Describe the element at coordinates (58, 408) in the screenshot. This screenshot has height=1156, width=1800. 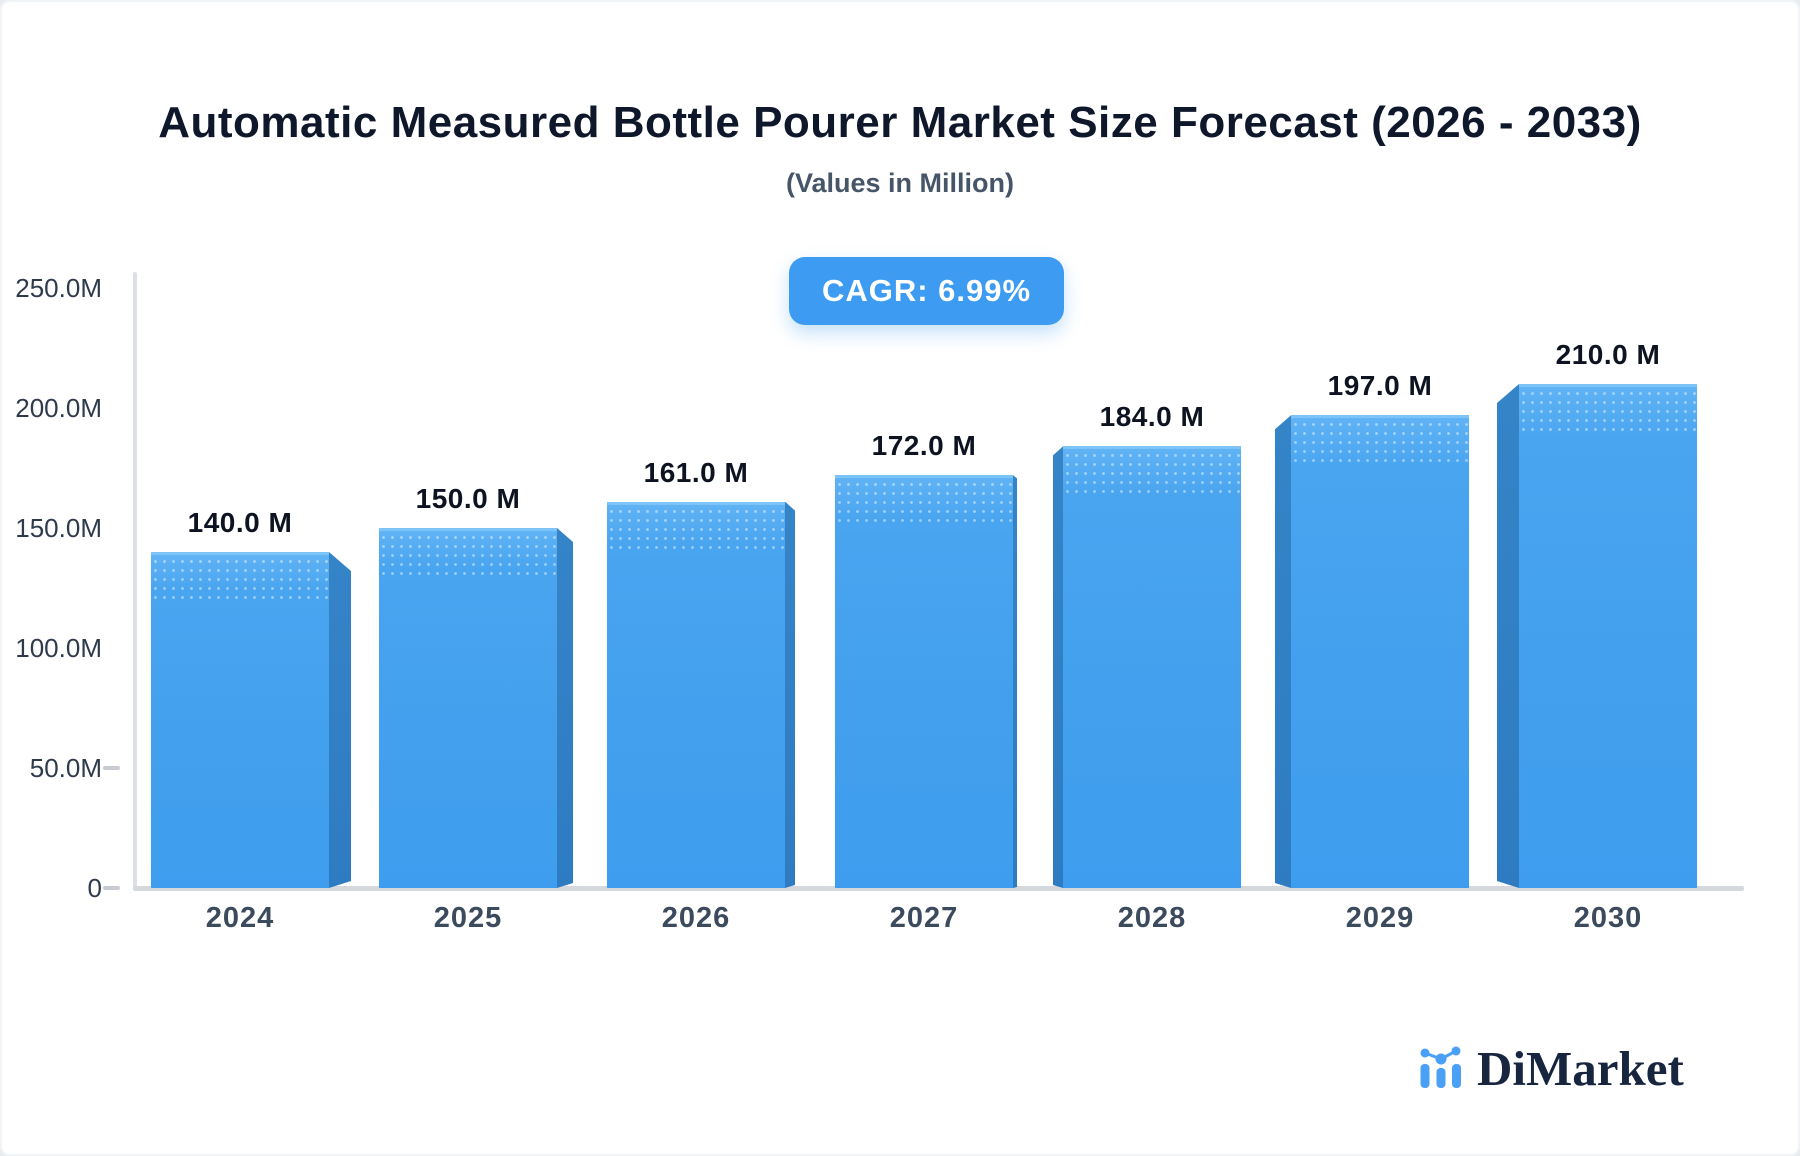
I see `y-axis-tick-label: 200.0M` at that location.